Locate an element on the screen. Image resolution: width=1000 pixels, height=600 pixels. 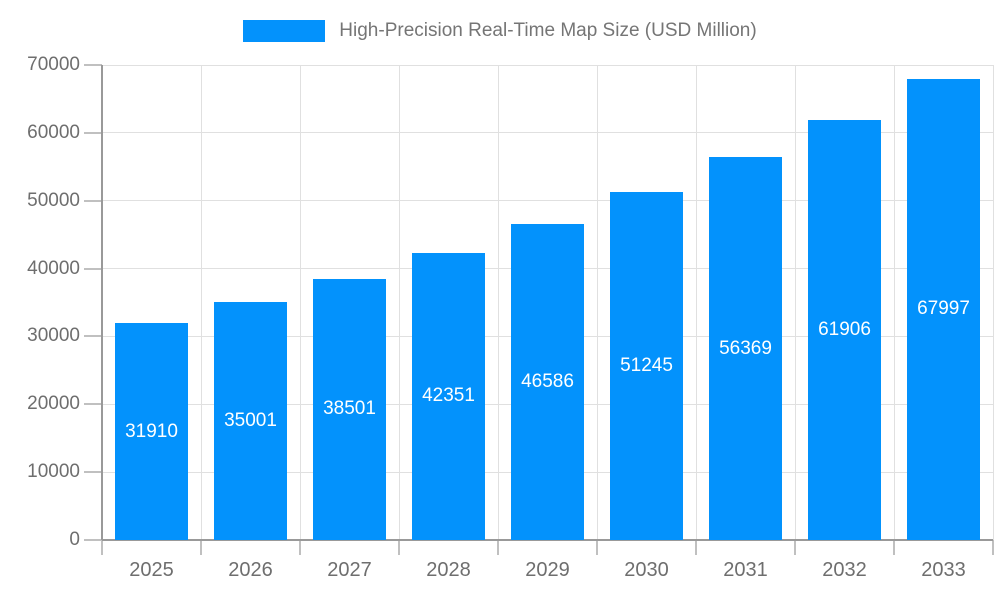
bar-value-label: 35001 is located at coordinates (250, 421).